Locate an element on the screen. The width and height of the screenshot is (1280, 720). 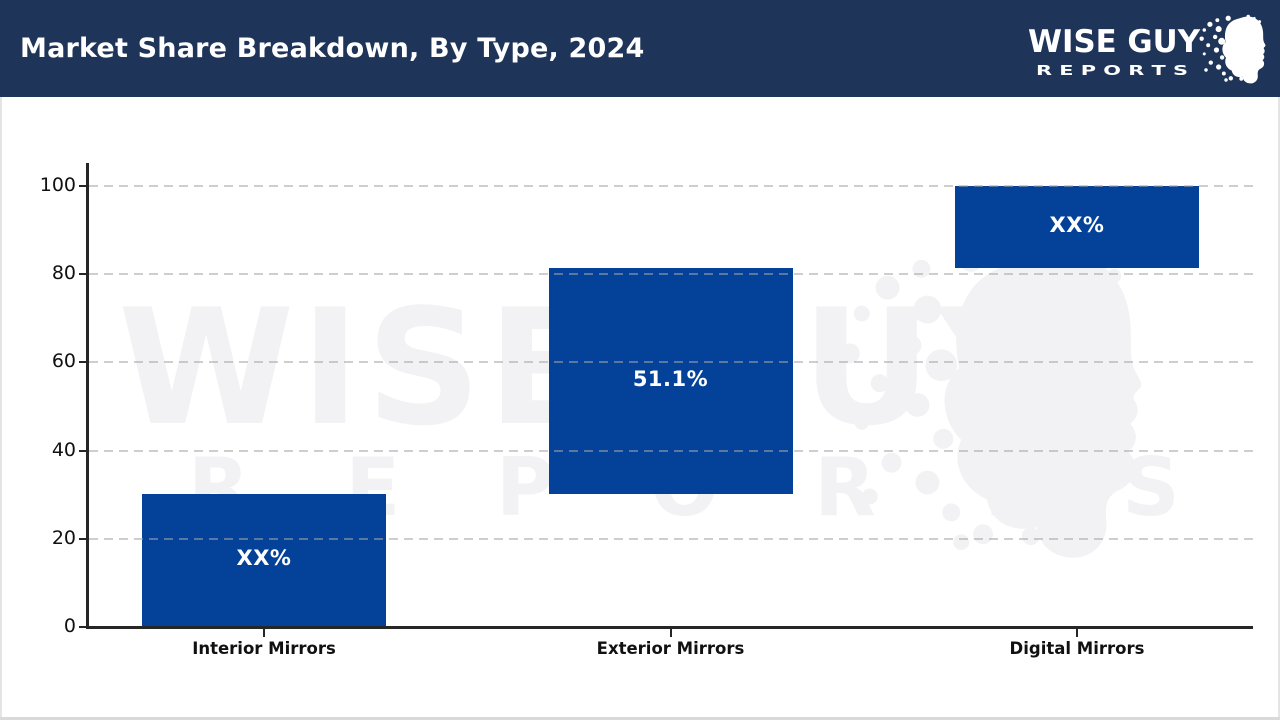
logo-line2: R E P O R T S is located at coordinates (1112, 71).